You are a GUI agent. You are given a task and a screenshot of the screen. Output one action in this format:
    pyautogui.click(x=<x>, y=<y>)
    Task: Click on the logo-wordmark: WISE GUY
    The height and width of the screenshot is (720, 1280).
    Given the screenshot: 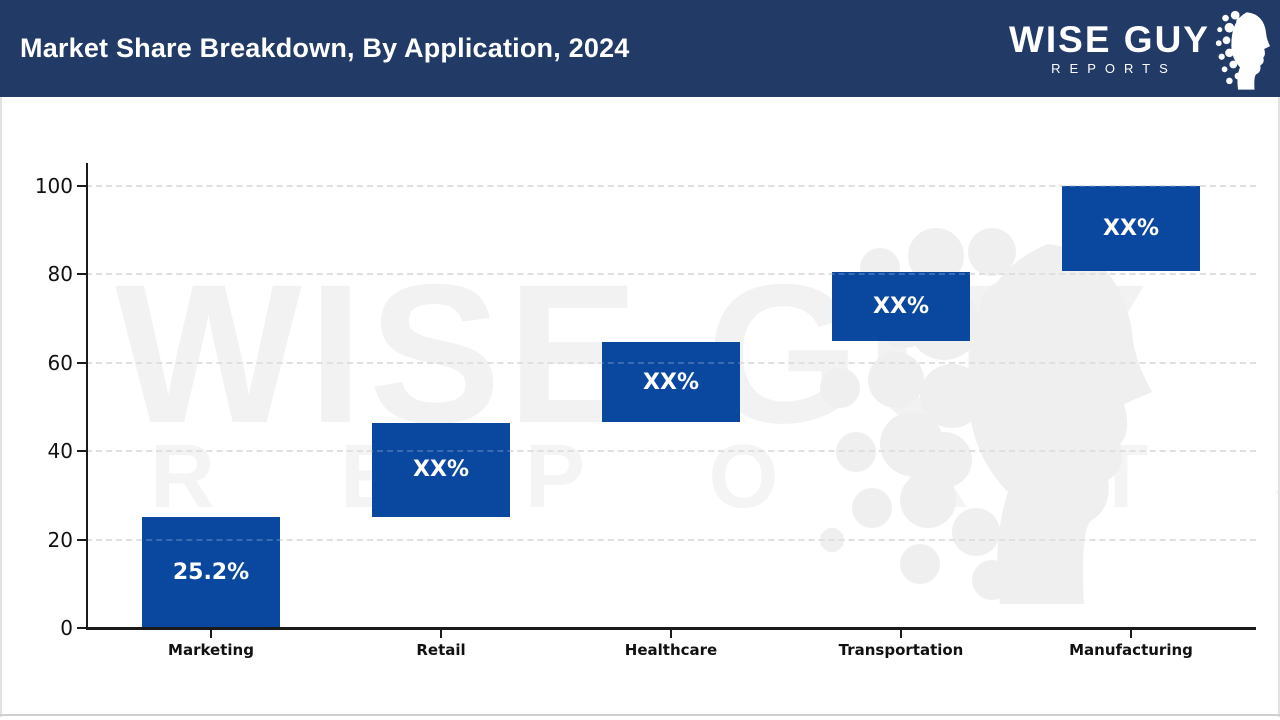 What is the action you would take?
    pyautogui.click(x=1109, y=39)
    